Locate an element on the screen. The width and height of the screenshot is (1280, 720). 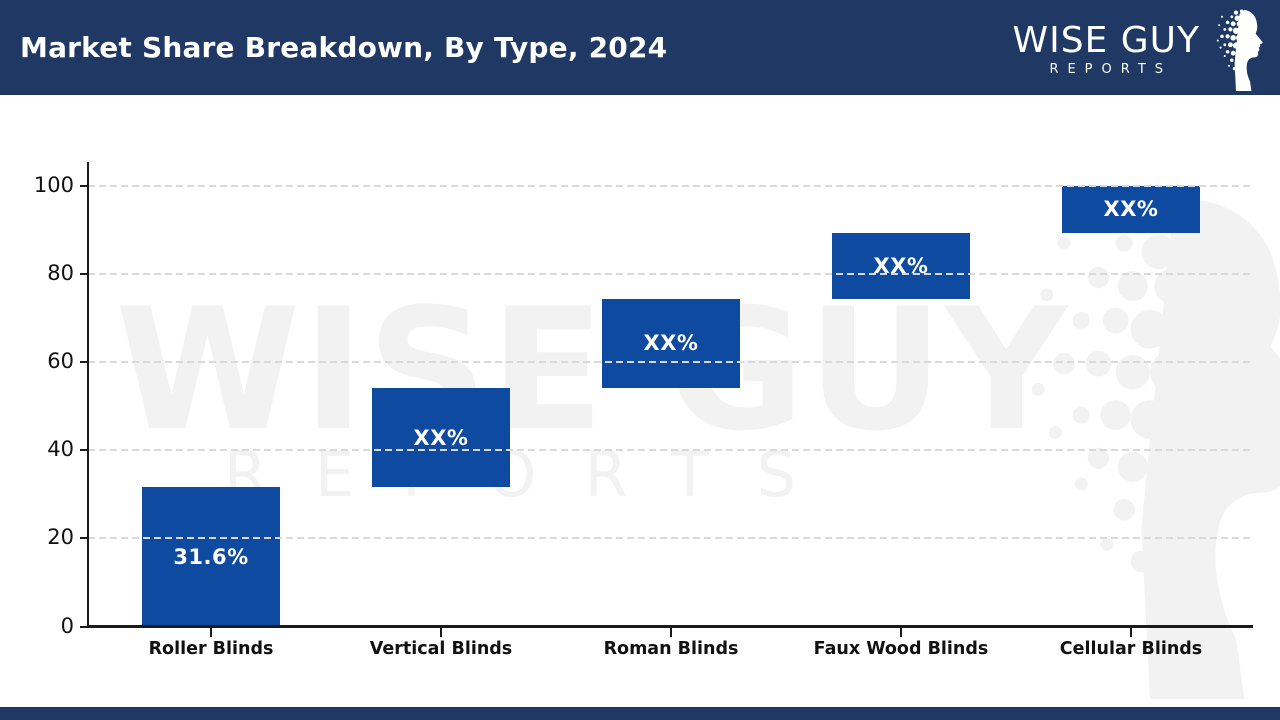
x-category-label-faux-wood-blinds: Faux Wood Blinds is located at coordinates (901, 649).